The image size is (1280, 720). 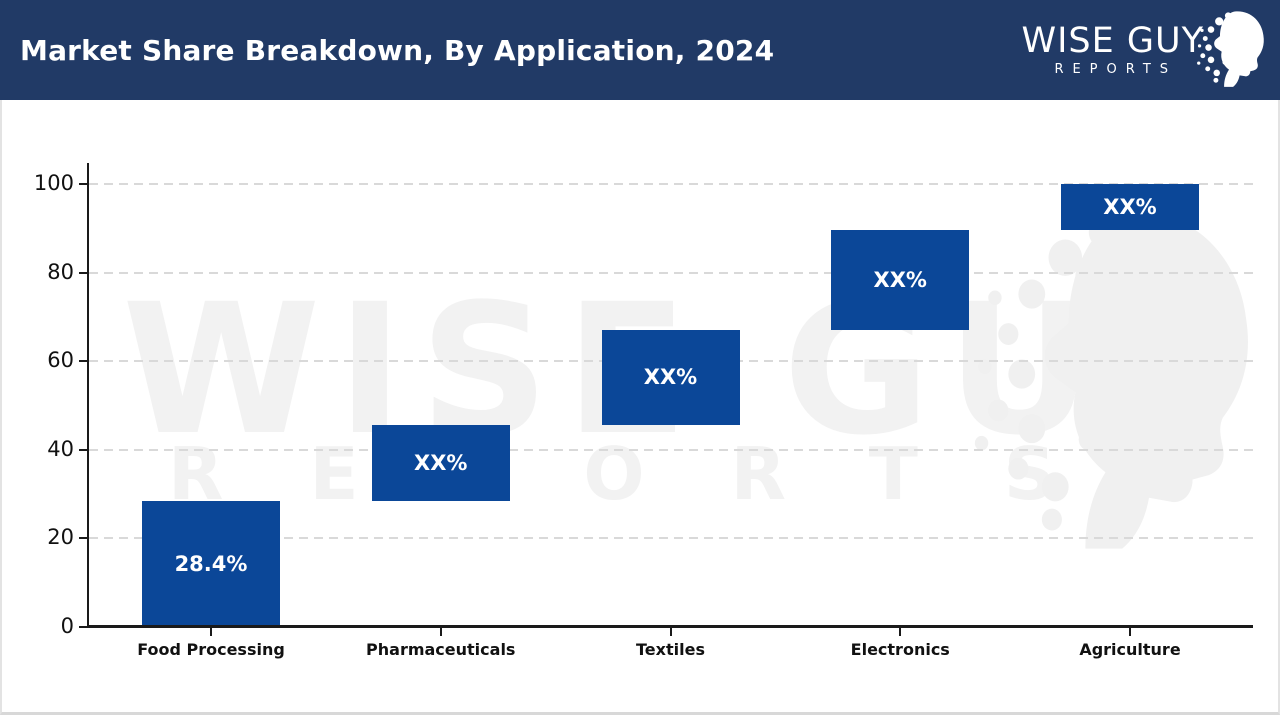 I want to click on y-tick-label-0: 0, so click(x=67, y=625).